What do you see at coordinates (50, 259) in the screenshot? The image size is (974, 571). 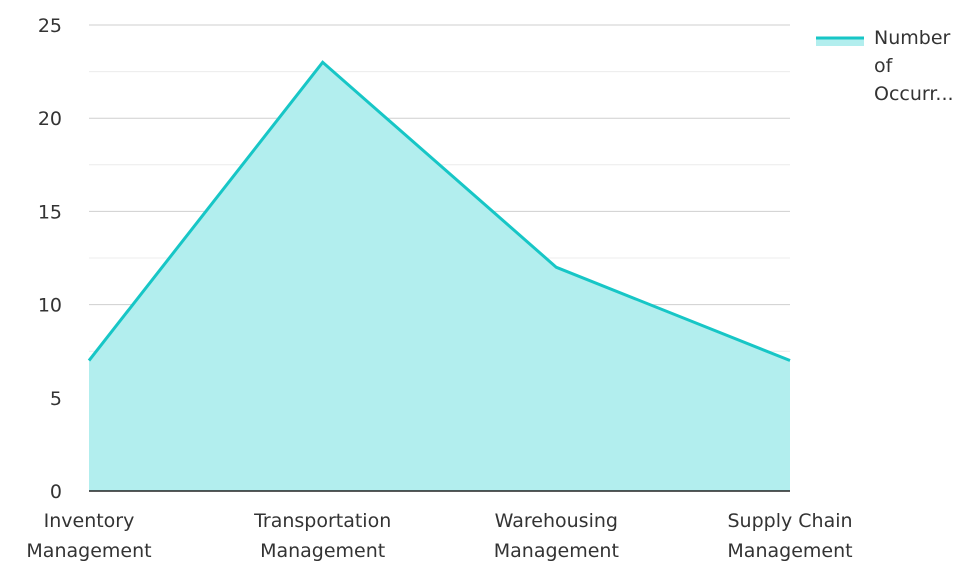 I see `y-axis-tick-labels: 0 5 10 15 20 25` at bounding box center [50, 259].